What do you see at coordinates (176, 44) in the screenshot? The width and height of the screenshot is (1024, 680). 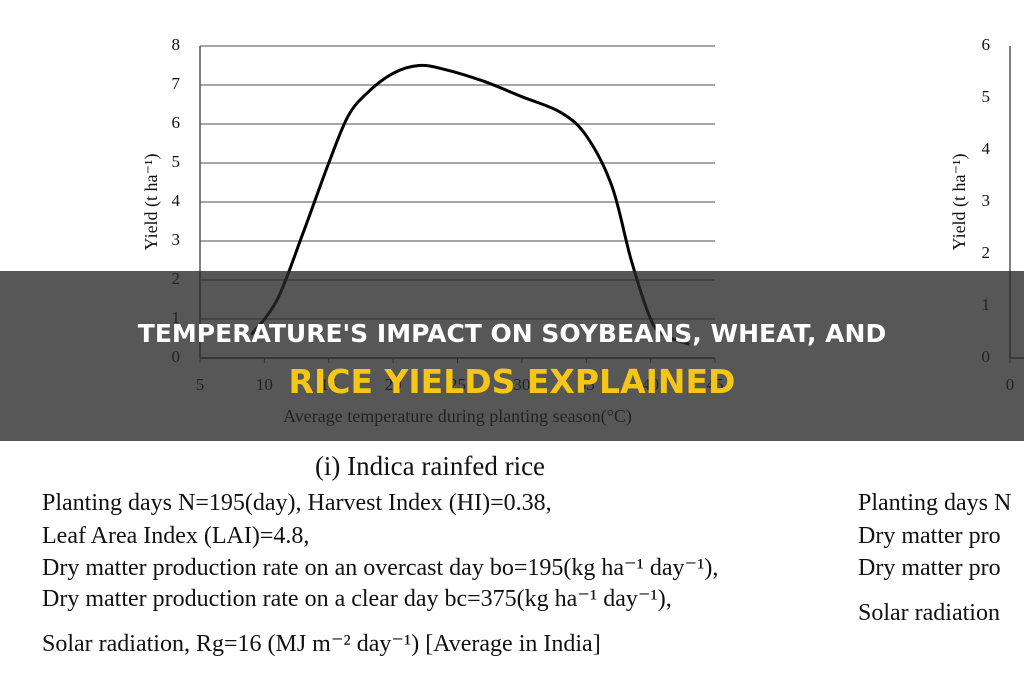 I see `y-tick-label: 8` at bounding box center [176, 44].